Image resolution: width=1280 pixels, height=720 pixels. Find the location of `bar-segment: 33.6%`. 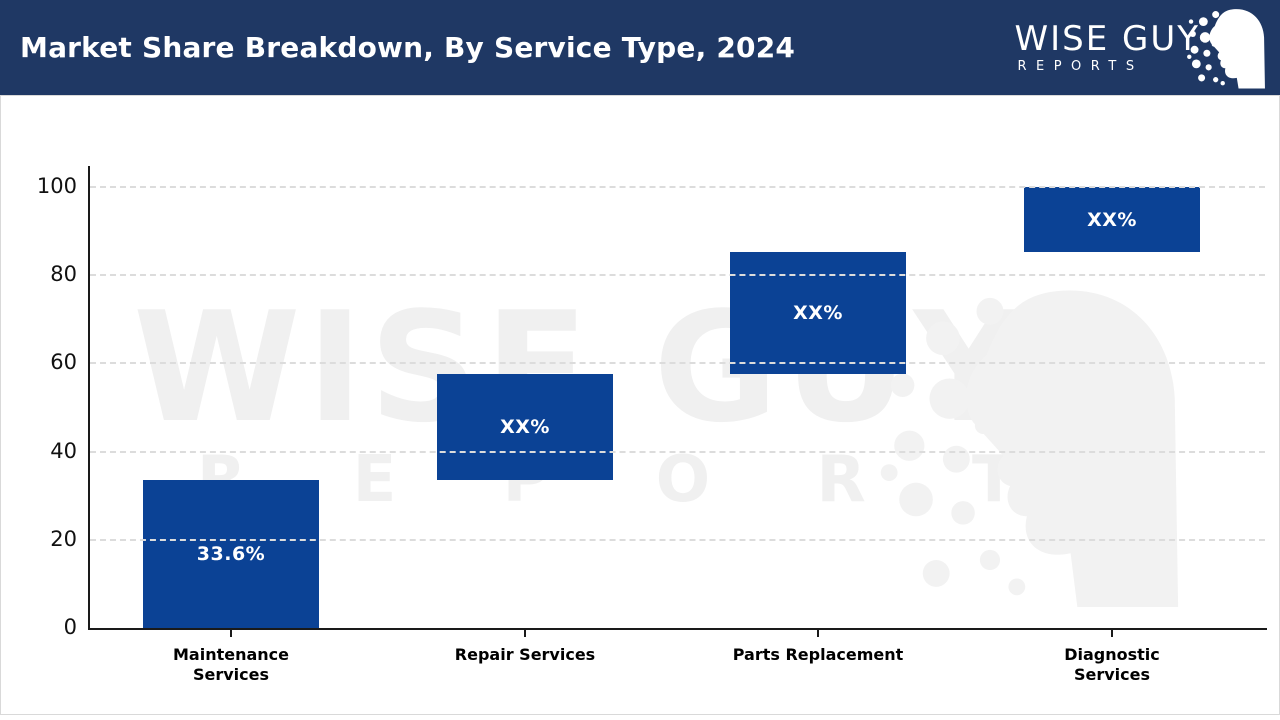

bar-segment: 33.6% is located at coordinates (231, 553).